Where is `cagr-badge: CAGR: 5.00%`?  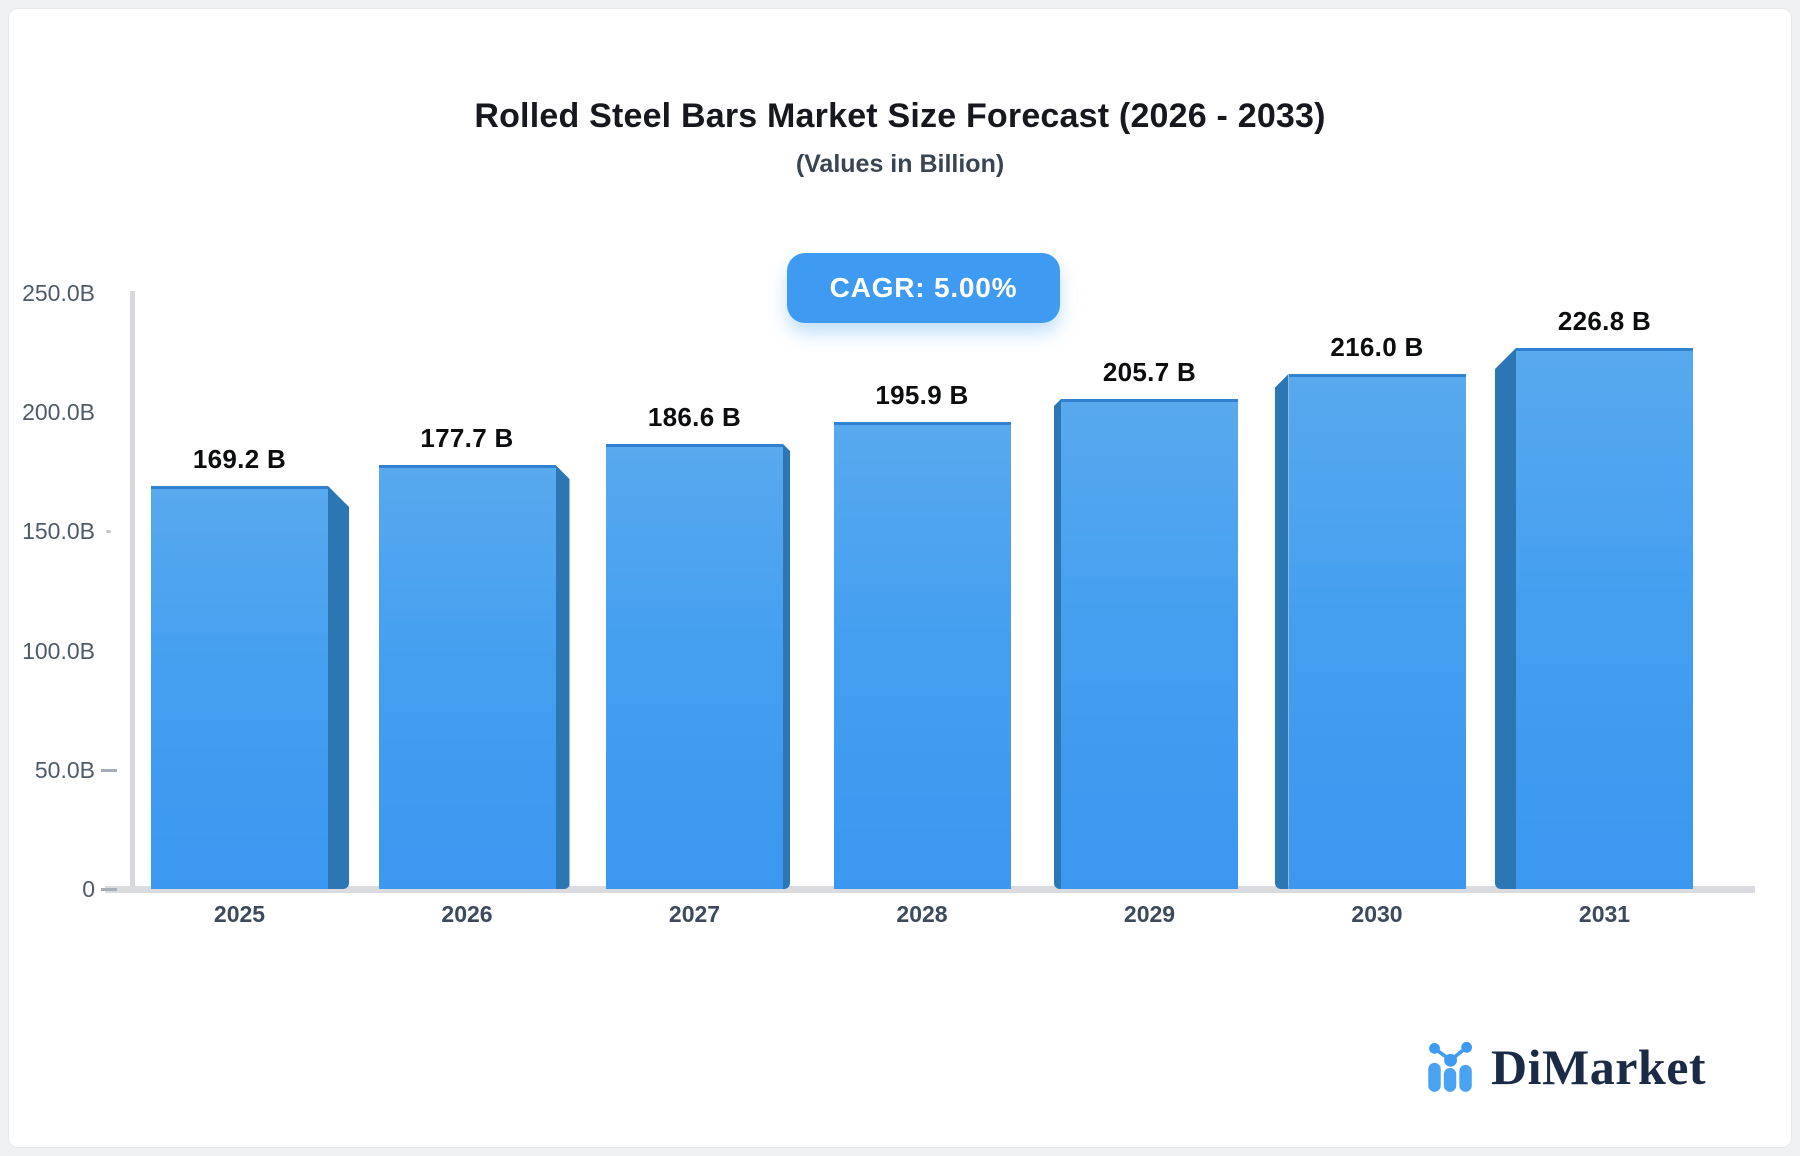
cagr-badge: CAGR: 5.00% is located at coordinates (923, 288).